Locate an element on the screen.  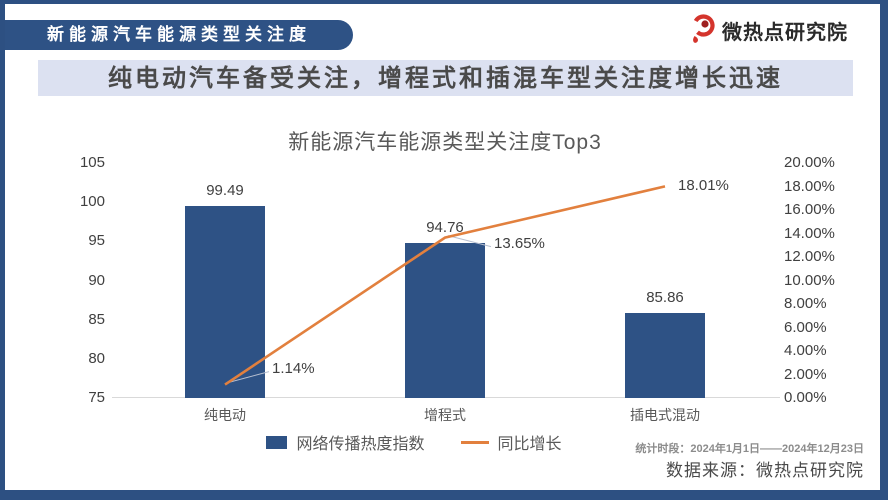
legend-item-heat-index: 网络传播热度指数 is located at coordinates (345, 442).